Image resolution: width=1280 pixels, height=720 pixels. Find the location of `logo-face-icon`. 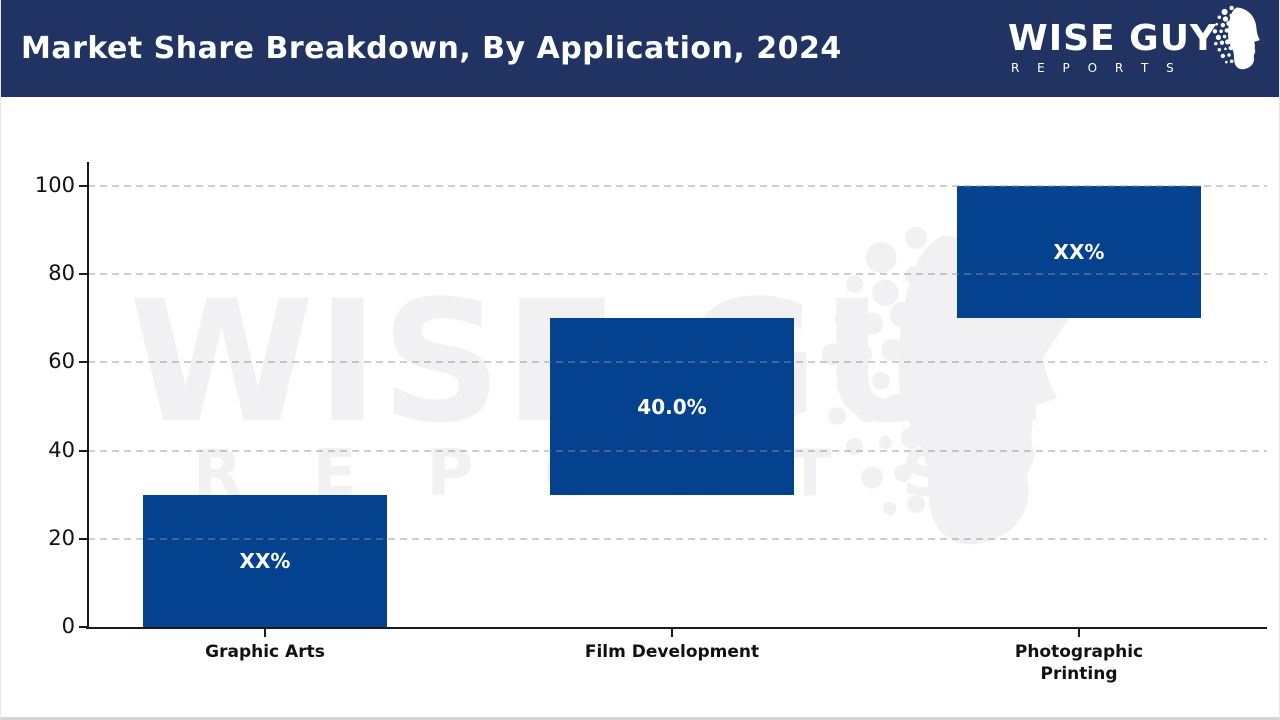

logo-face-icon is located at coordinates (1236, 37).